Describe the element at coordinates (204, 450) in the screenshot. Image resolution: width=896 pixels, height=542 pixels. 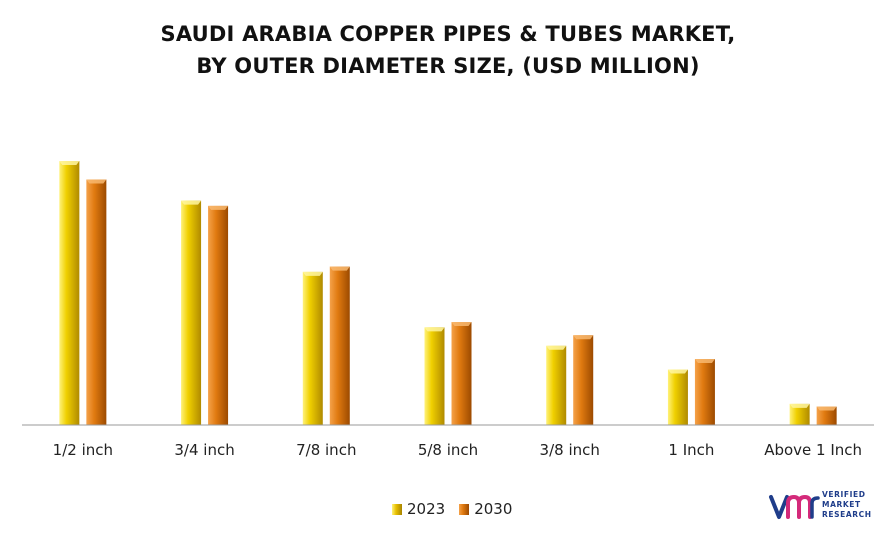
I see `x-tick-label: 3/4 inch` at that location.